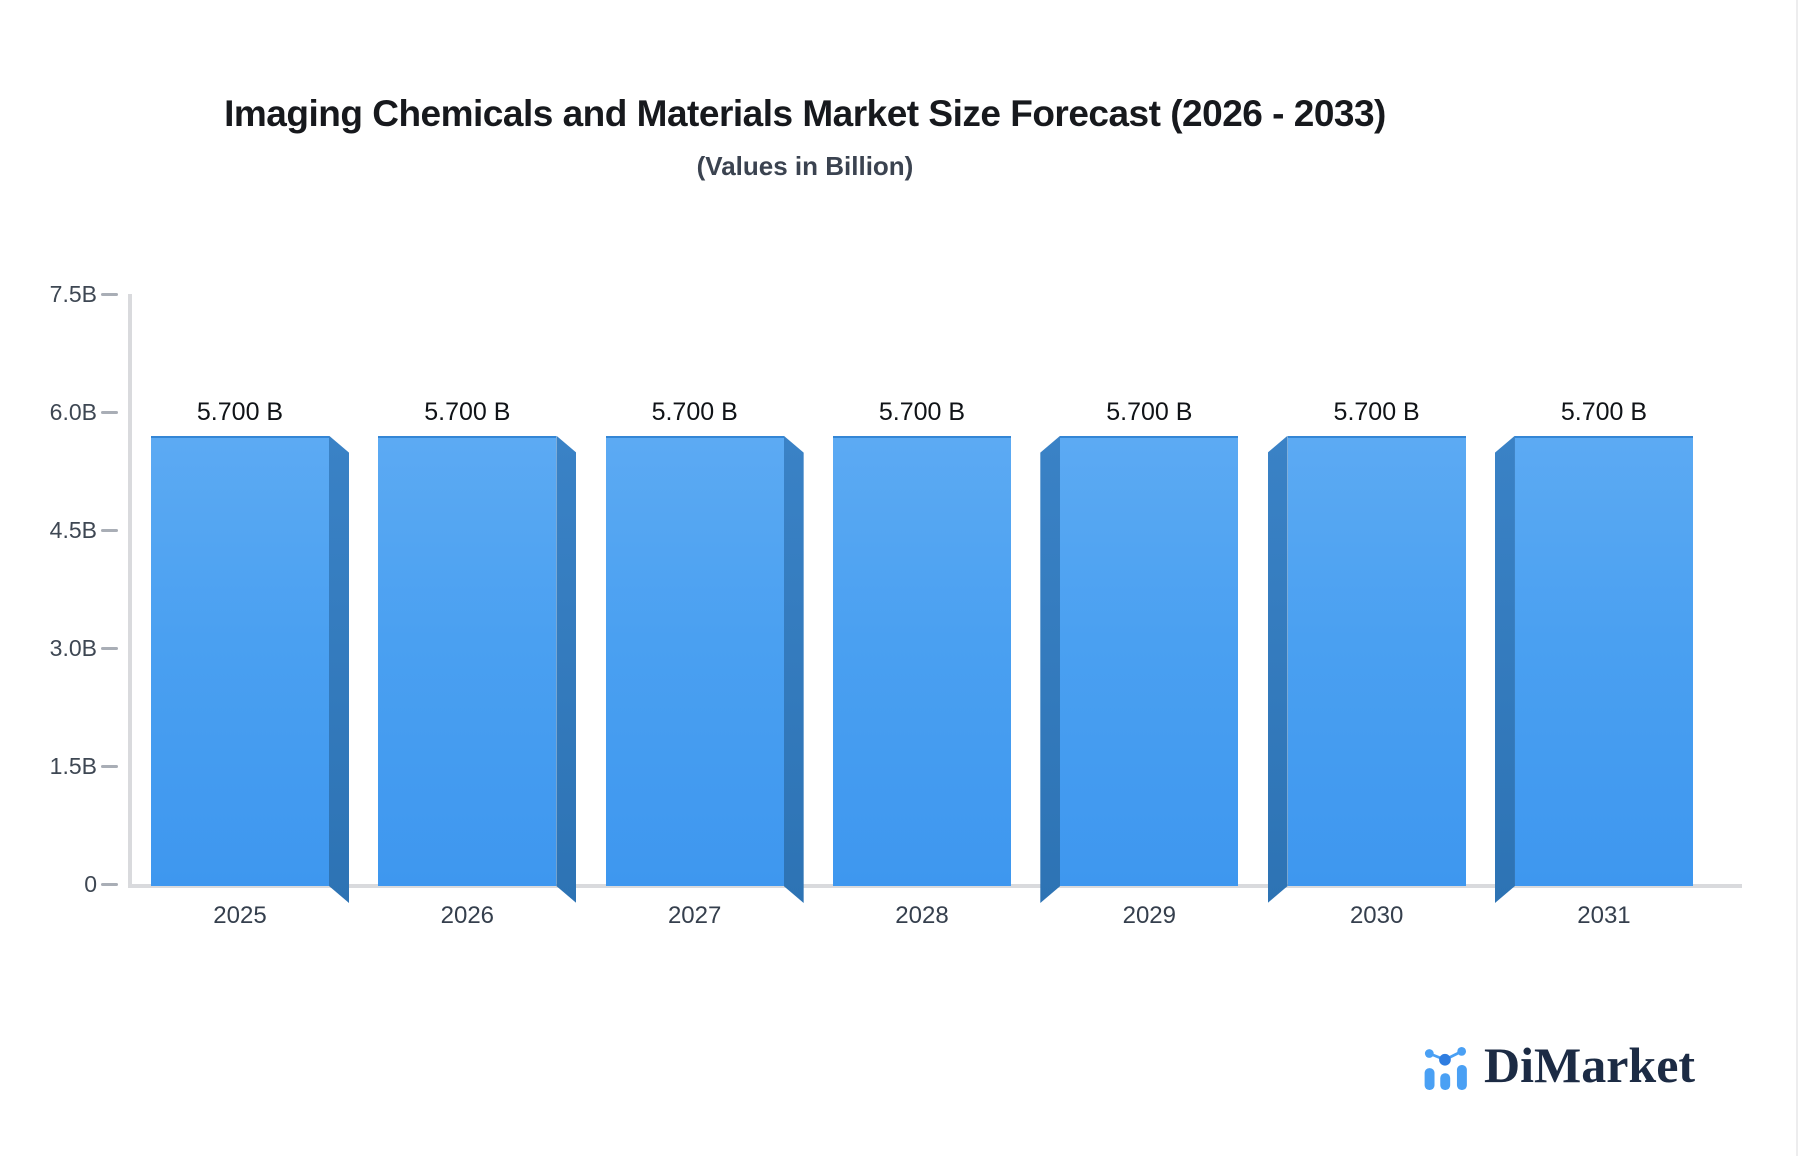  I want to click on x-tick-label-2027: 2027, so click(694, 915).